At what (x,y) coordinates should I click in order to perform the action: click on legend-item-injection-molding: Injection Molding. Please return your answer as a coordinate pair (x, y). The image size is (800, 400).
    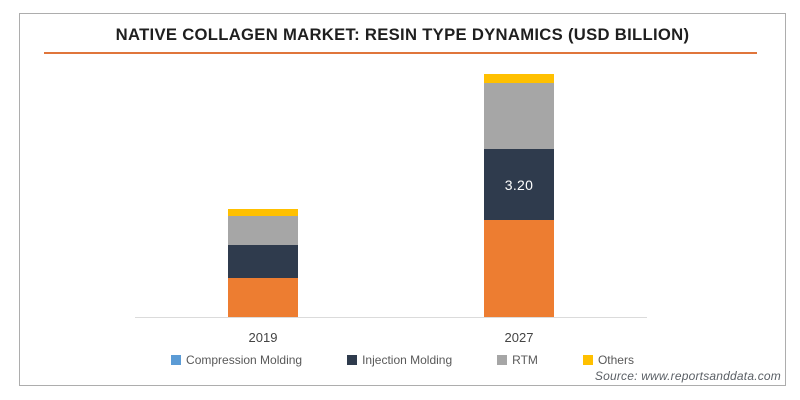
    Looking at the image, I should click on (399, 360).